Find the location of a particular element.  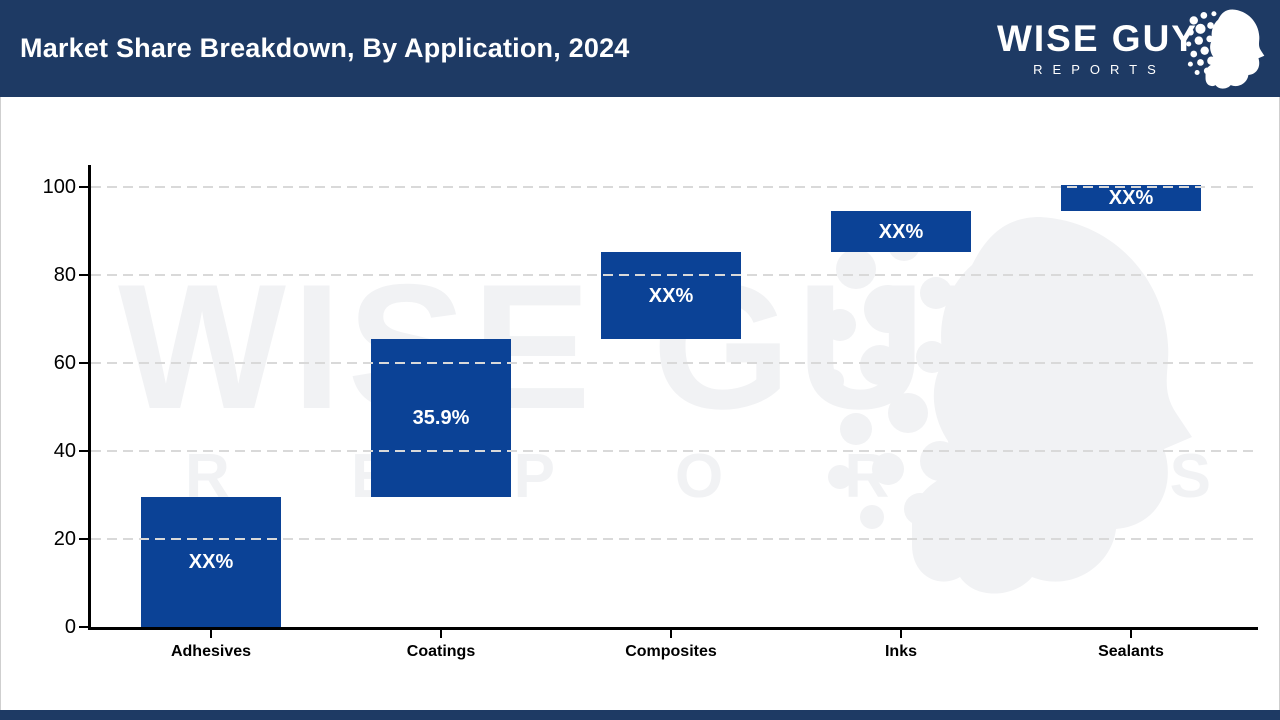

bar-coatings is located at coordinates (441, 418).